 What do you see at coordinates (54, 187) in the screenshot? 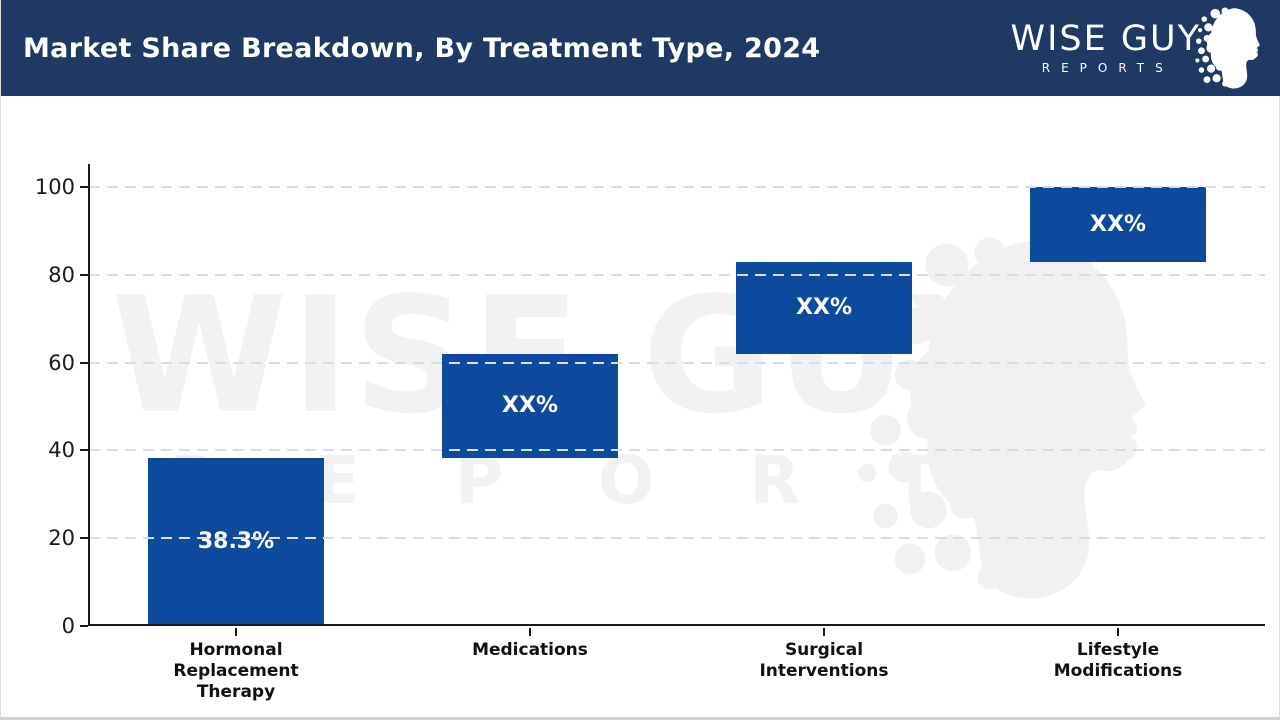
I see `y-tick-label: 100` at bounding box center [54, 187].